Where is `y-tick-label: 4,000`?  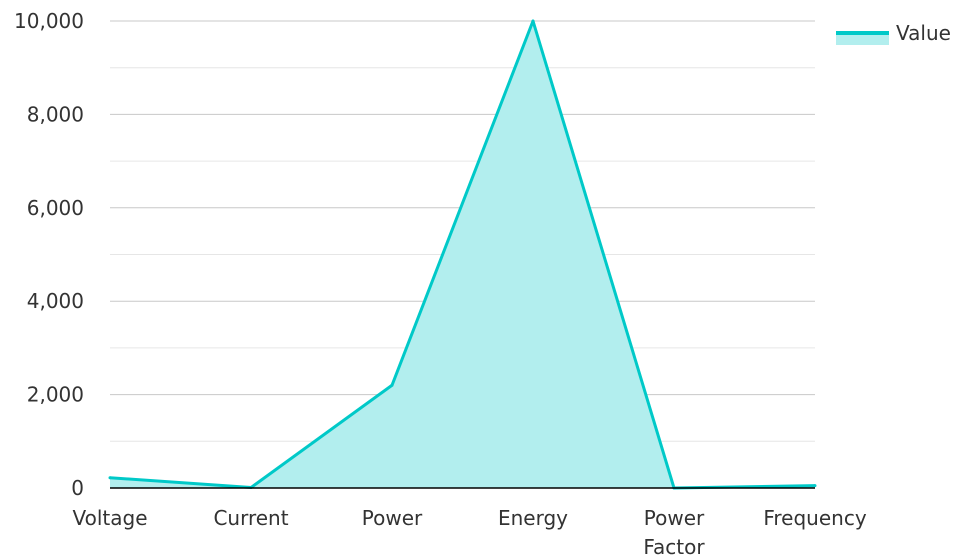
y-tick-label: 4,000 is located at coordinates (55, 301).